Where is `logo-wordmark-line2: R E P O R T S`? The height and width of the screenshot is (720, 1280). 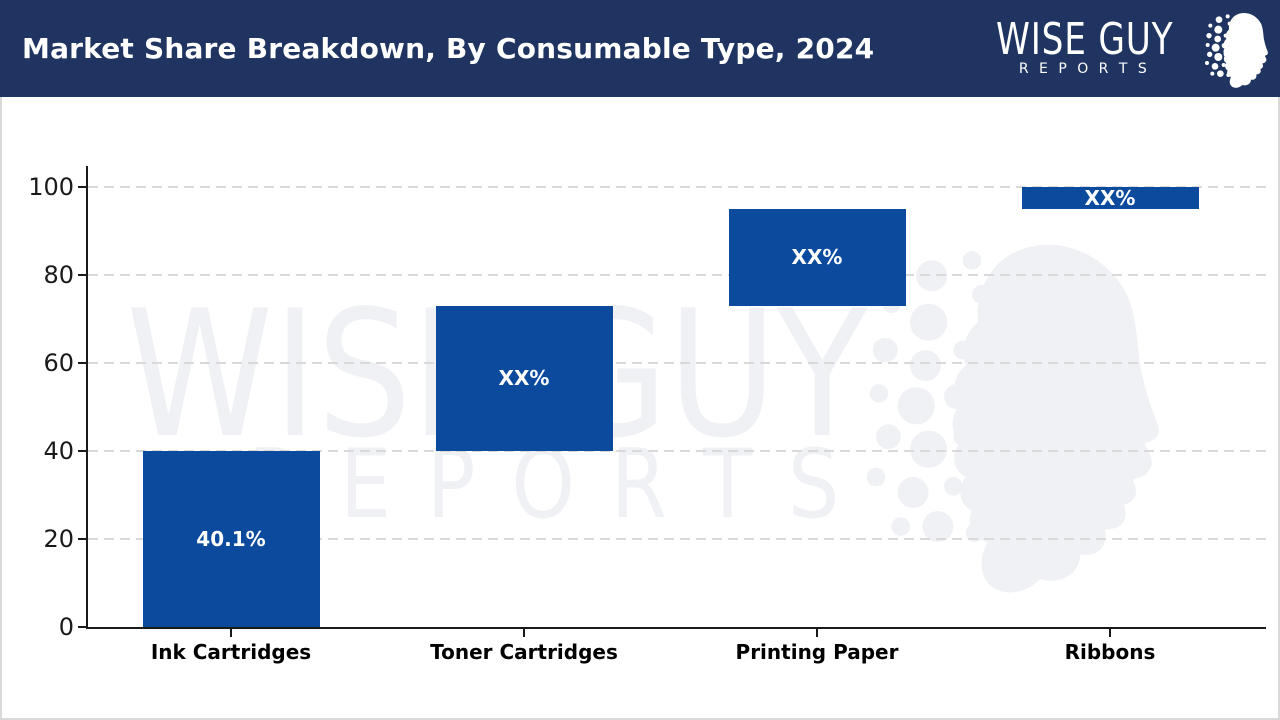
logo-wordmark-line2: R E P O R T S is located at coordinates (1084, 69).